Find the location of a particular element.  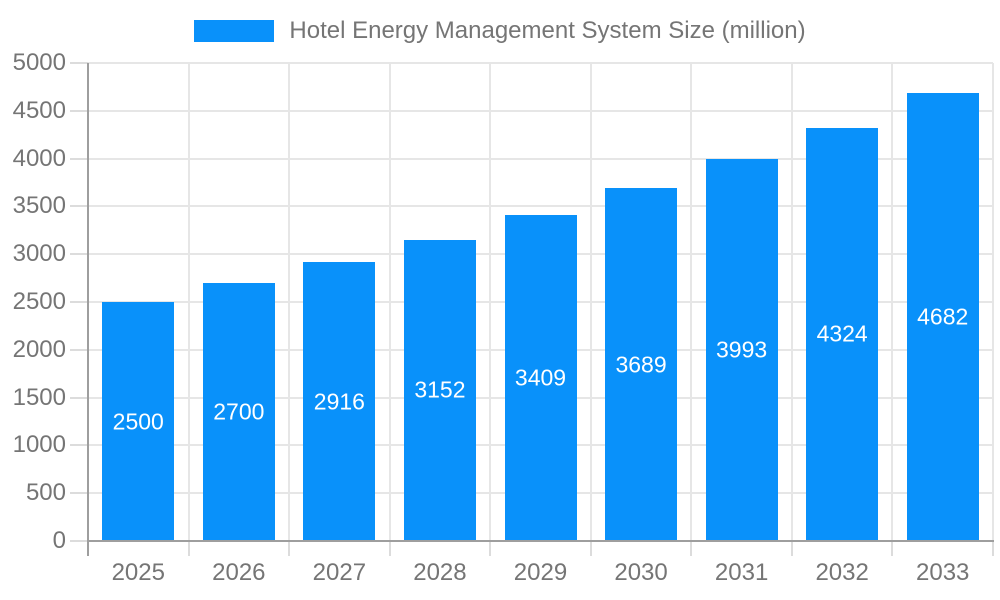

bar: 2700 is located at coordinates (238, 411).